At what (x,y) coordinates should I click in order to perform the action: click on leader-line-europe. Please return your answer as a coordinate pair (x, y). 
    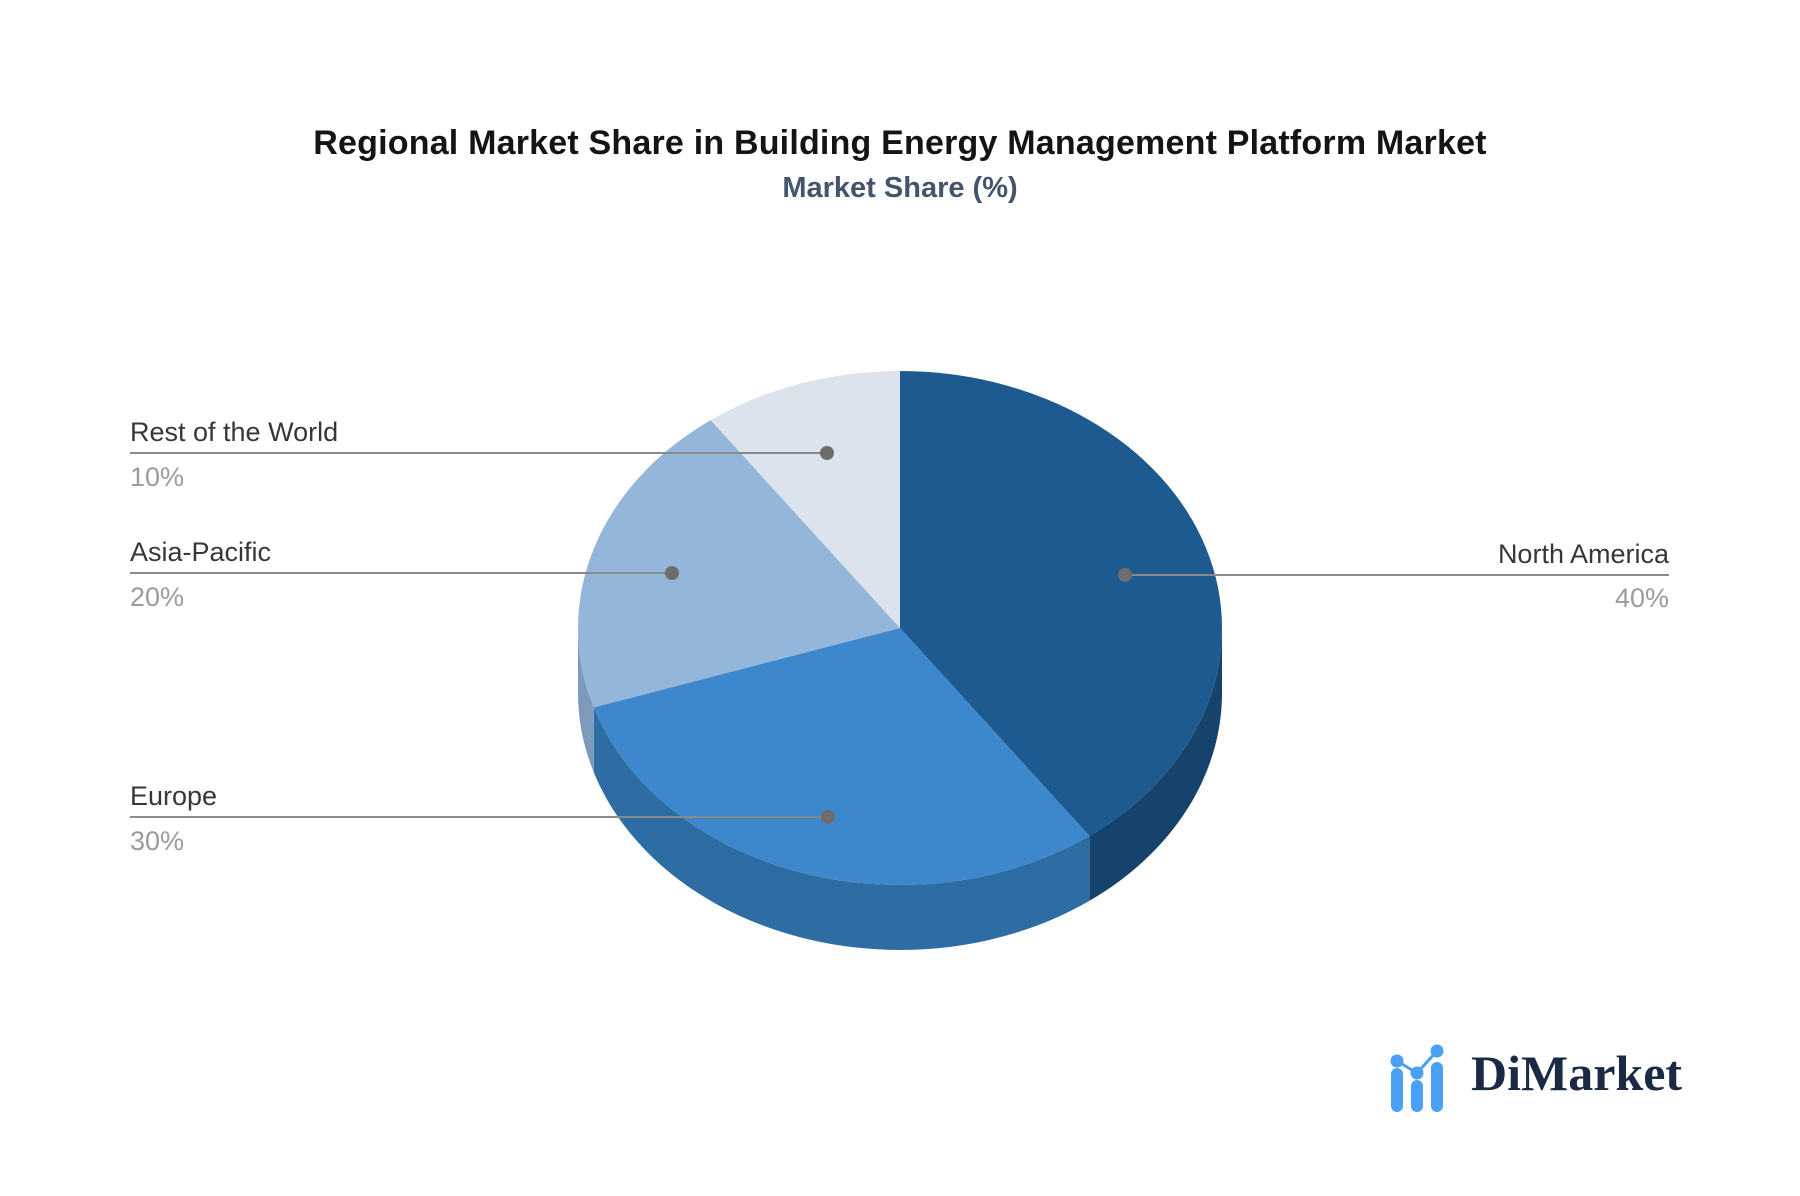
    Looking at the image, I should click on (479, 817).